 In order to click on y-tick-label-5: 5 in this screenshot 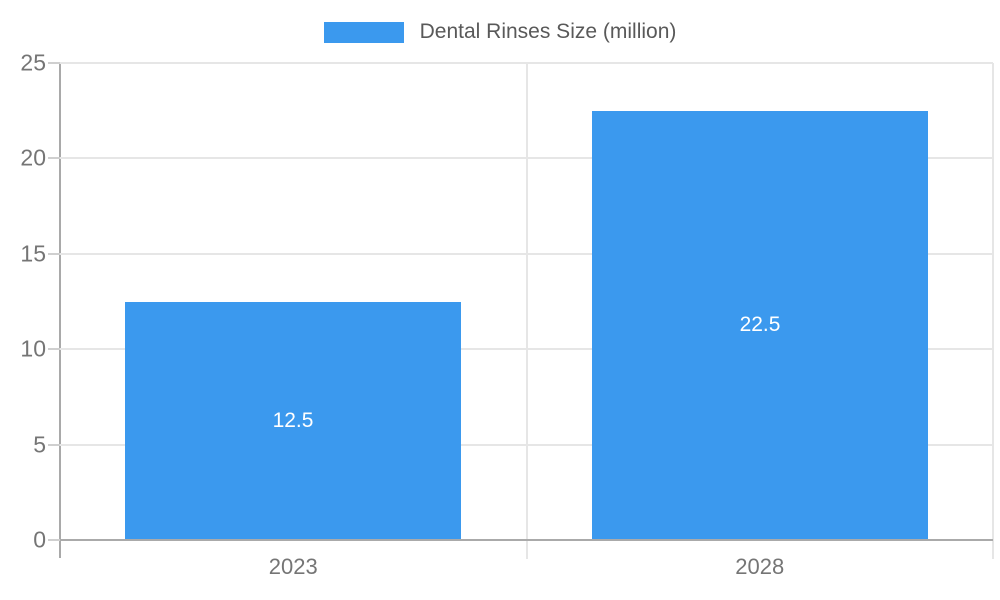, I will do `click(39, 444)`.